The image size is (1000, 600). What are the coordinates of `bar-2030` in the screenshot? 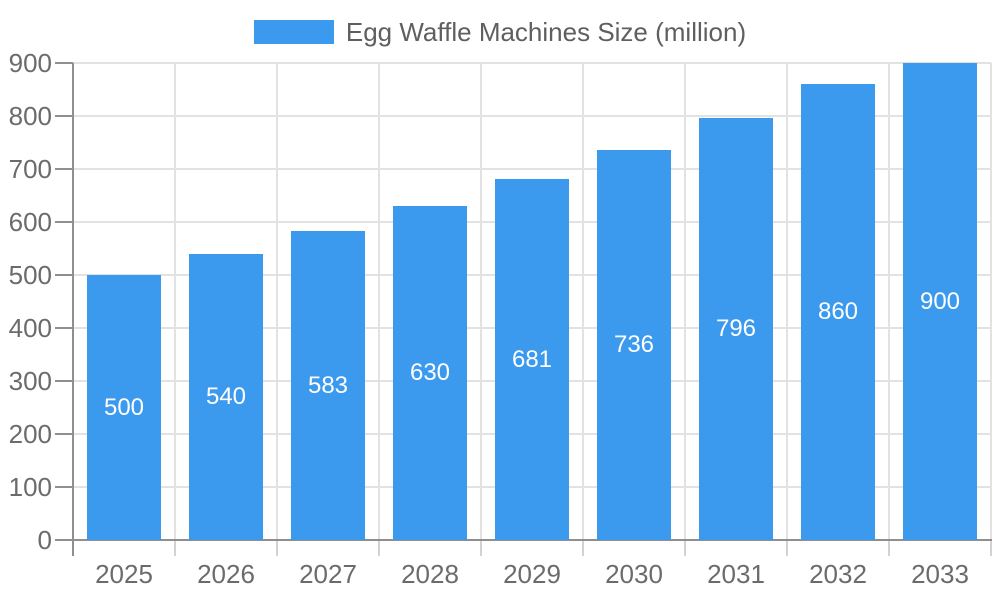 It's located at (634, 344).